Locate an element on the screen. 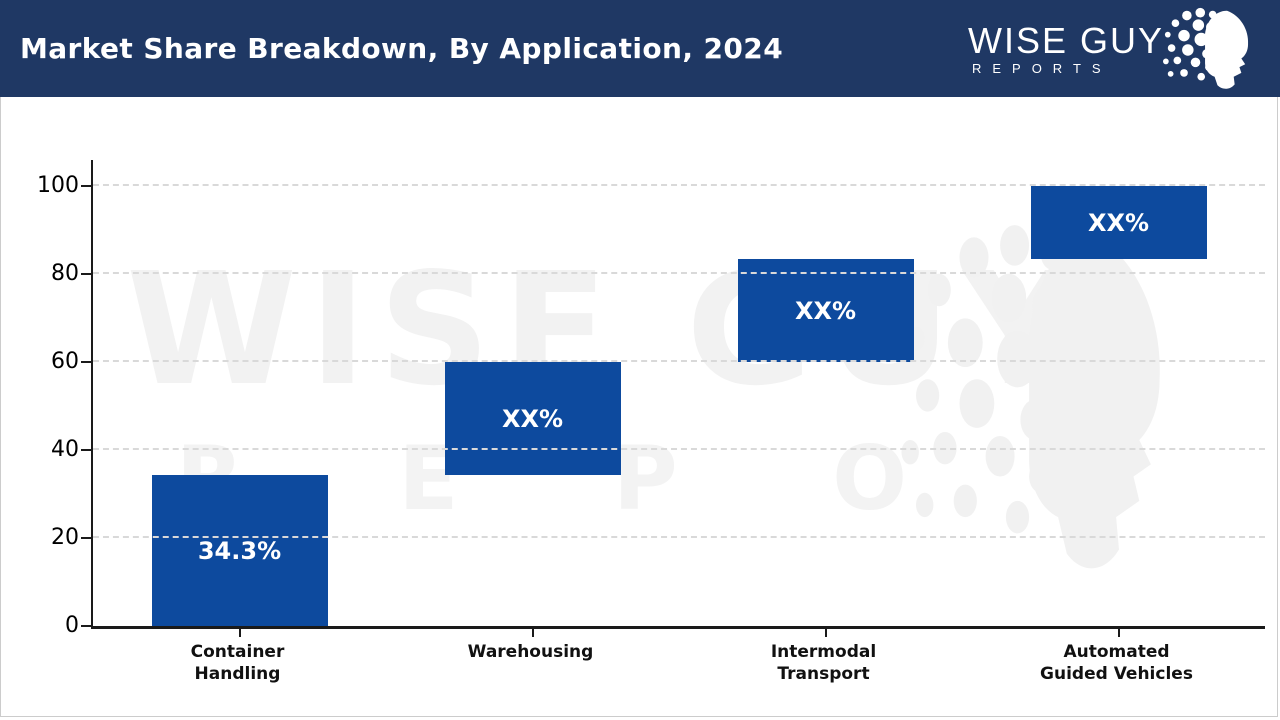  y-tick-label: 60 is located at coordinates (65, 362).